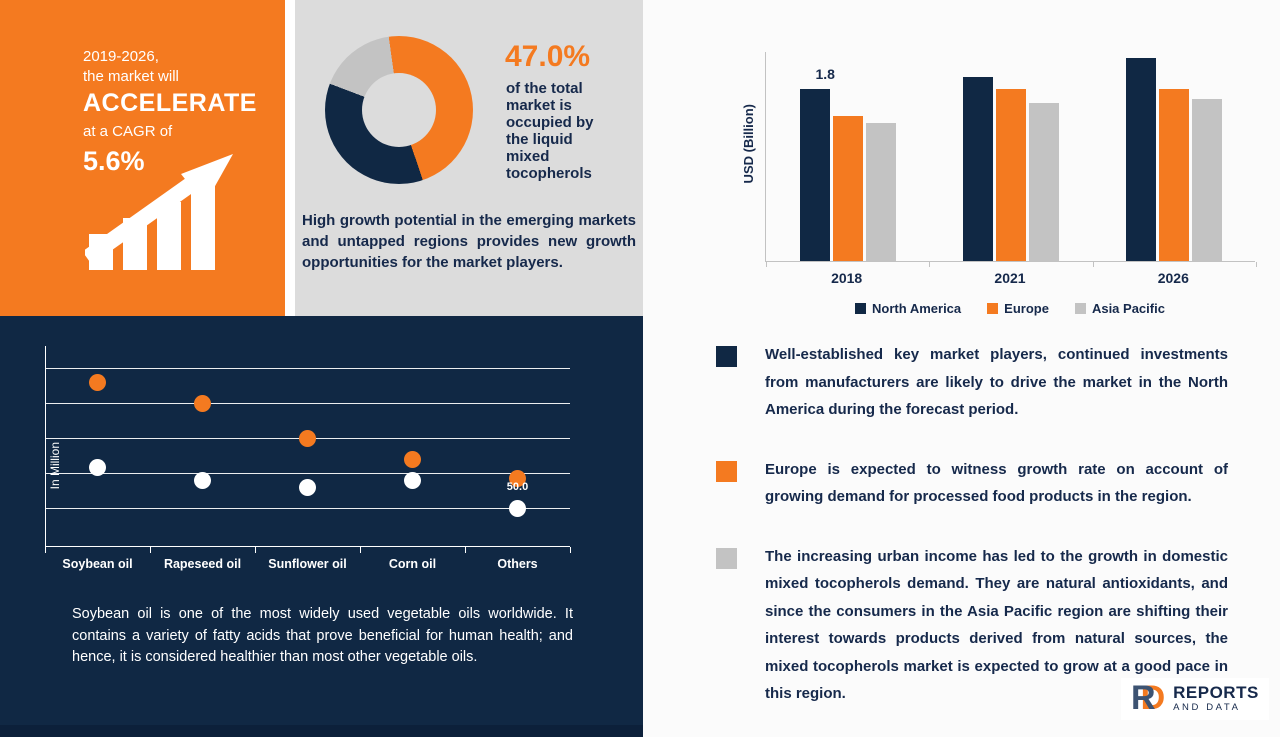 The height and width of the screenshot is (740, 1280). What do you see at coordinates (548, 56) in the screenshot?
I see `donut-stat-value: 47.0%` at bounding box center [548, 56].